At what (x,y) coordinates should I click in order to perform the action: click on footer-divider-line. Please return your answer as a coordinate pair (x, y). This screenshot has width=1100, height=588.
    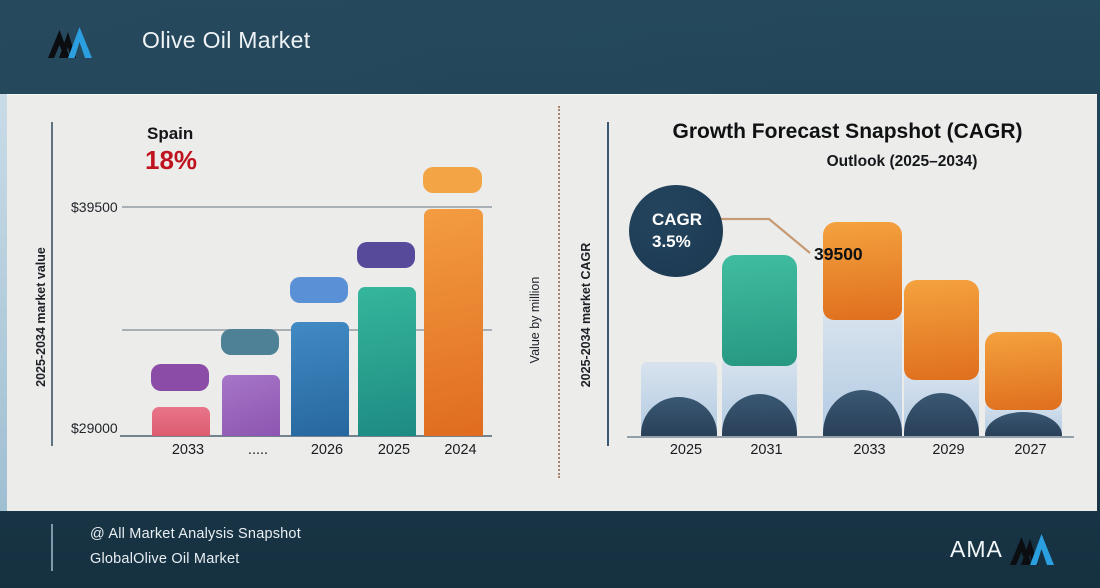
    Looking at the image, I should click on (52, 547).